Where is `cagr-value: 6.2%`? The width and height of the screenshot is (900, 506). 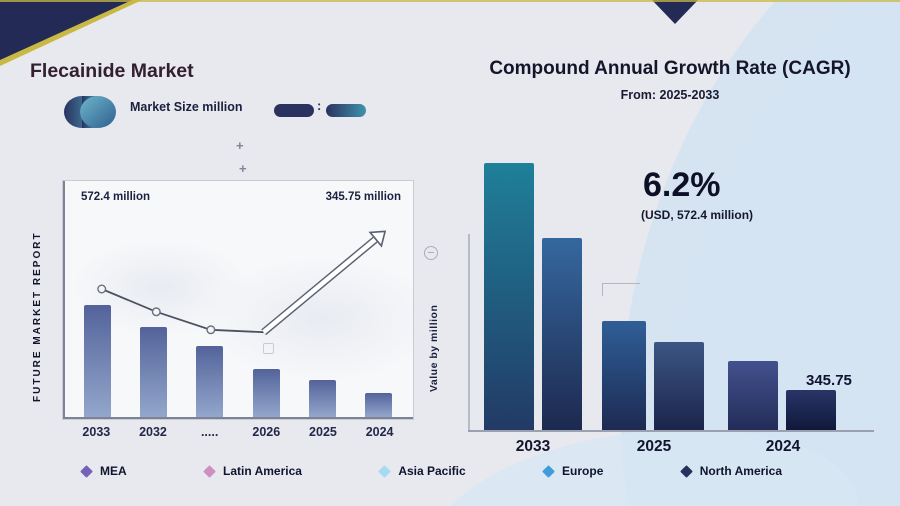 cagr-value: 6.2% is located at coordinates (682, 185).